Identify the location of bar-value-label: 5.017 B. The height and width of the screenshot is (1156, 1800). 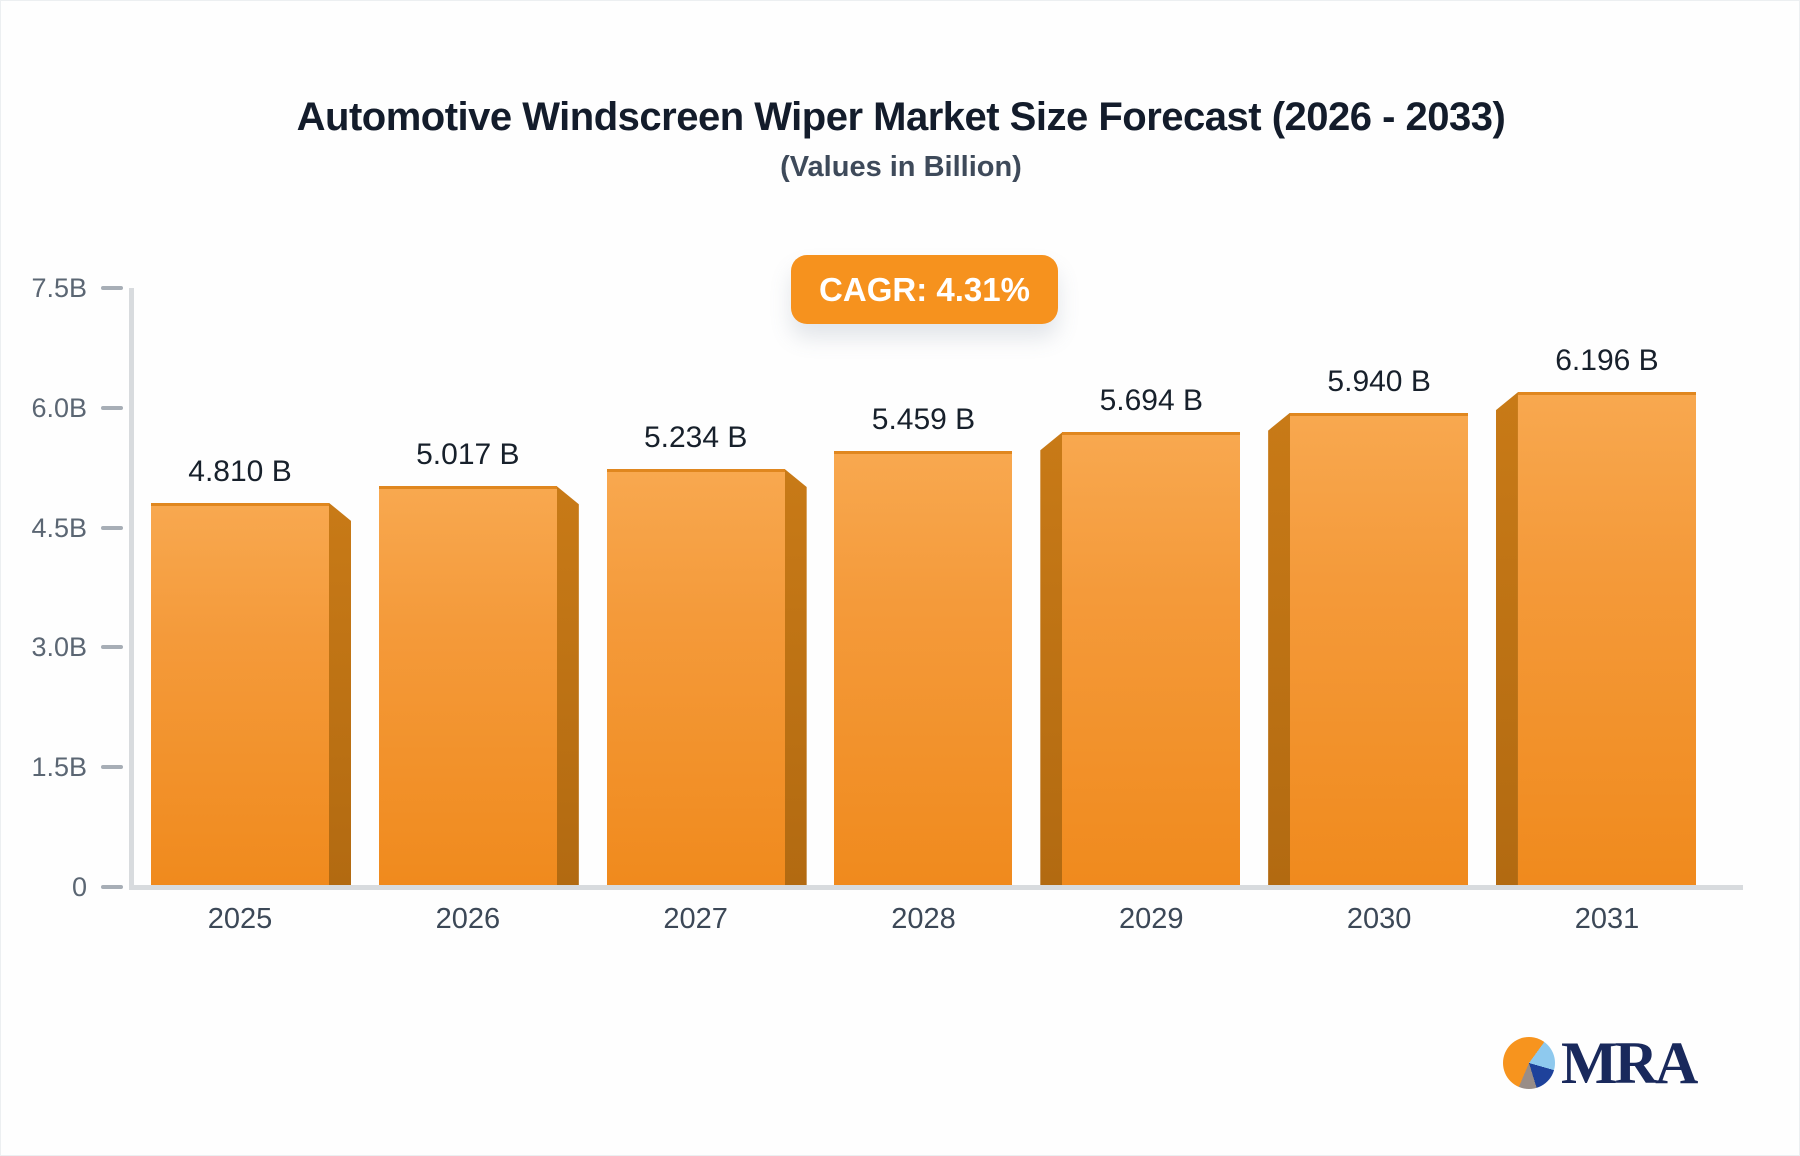
(468, 455).